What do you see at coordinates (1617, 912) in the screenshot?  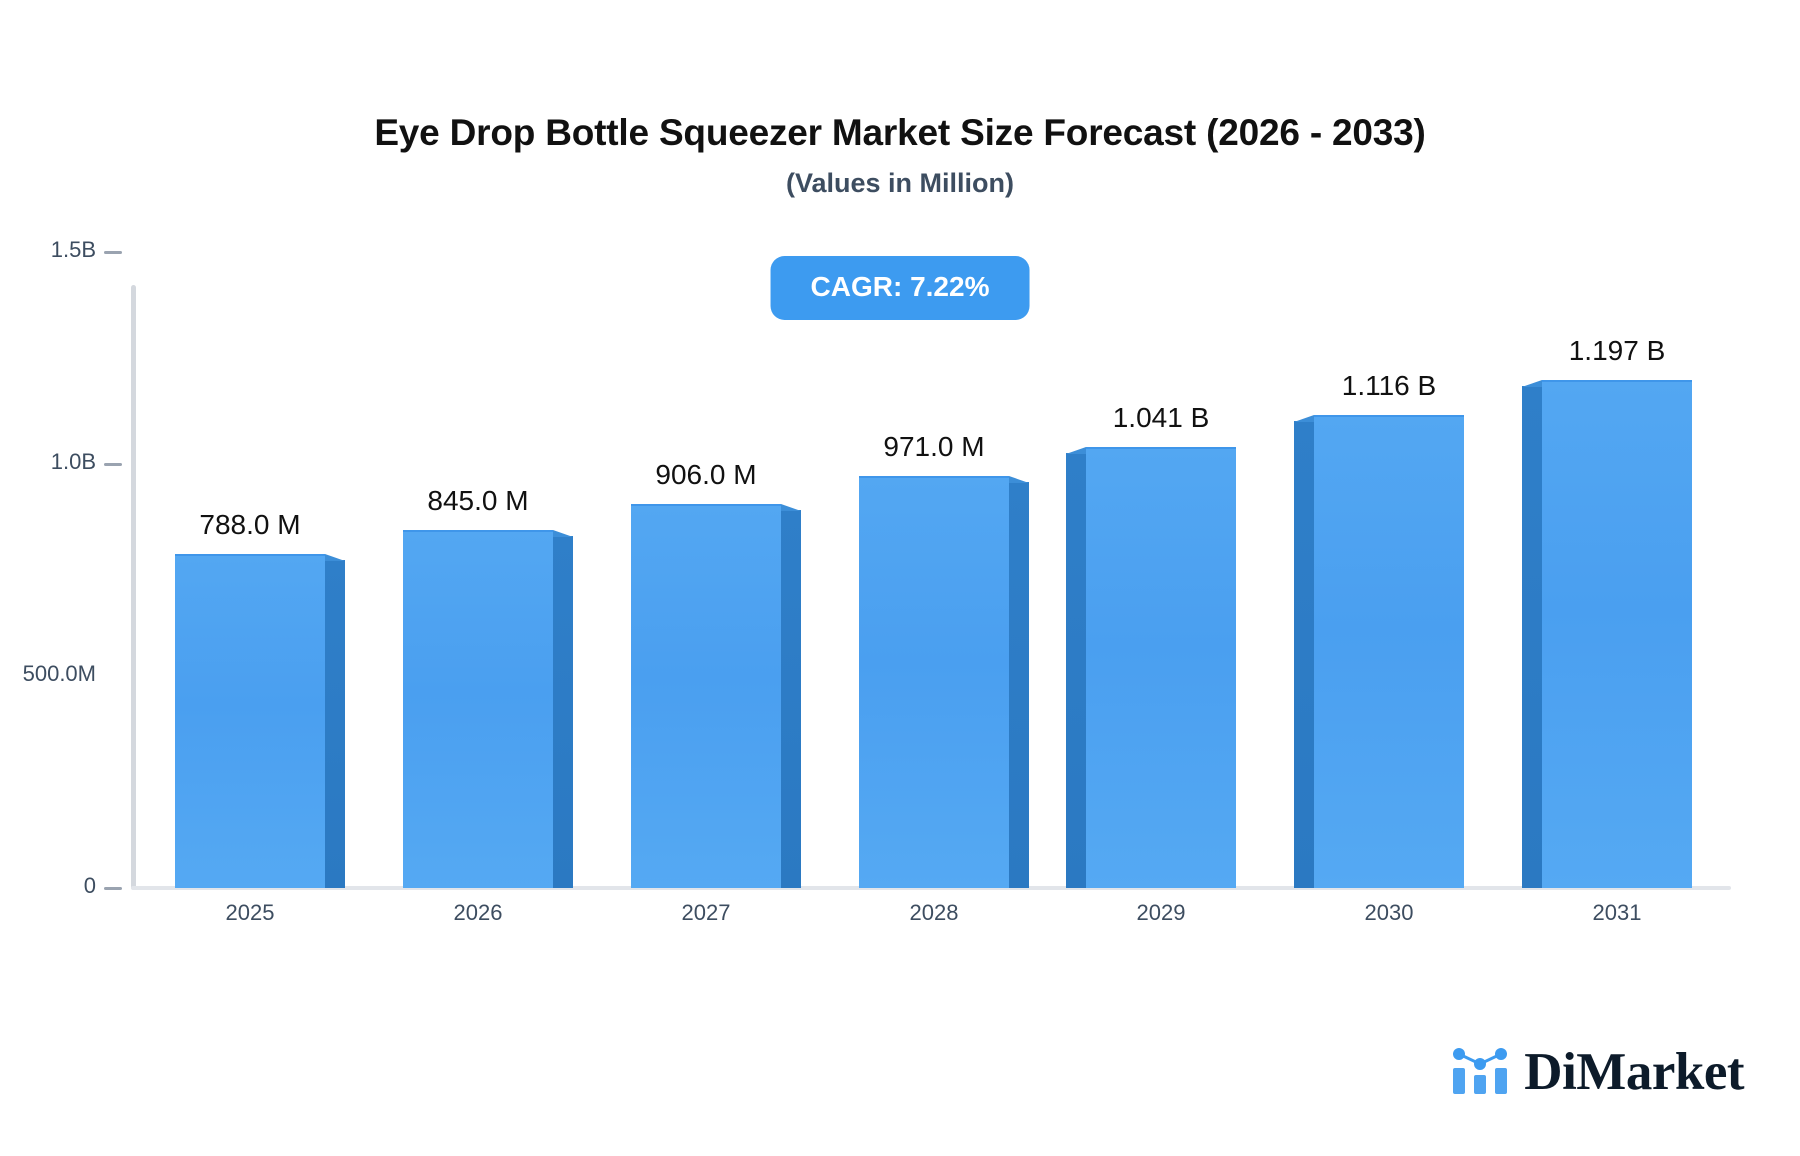 I see `x-axis-tick-label: 2031` at bounding box center [1617, 912].